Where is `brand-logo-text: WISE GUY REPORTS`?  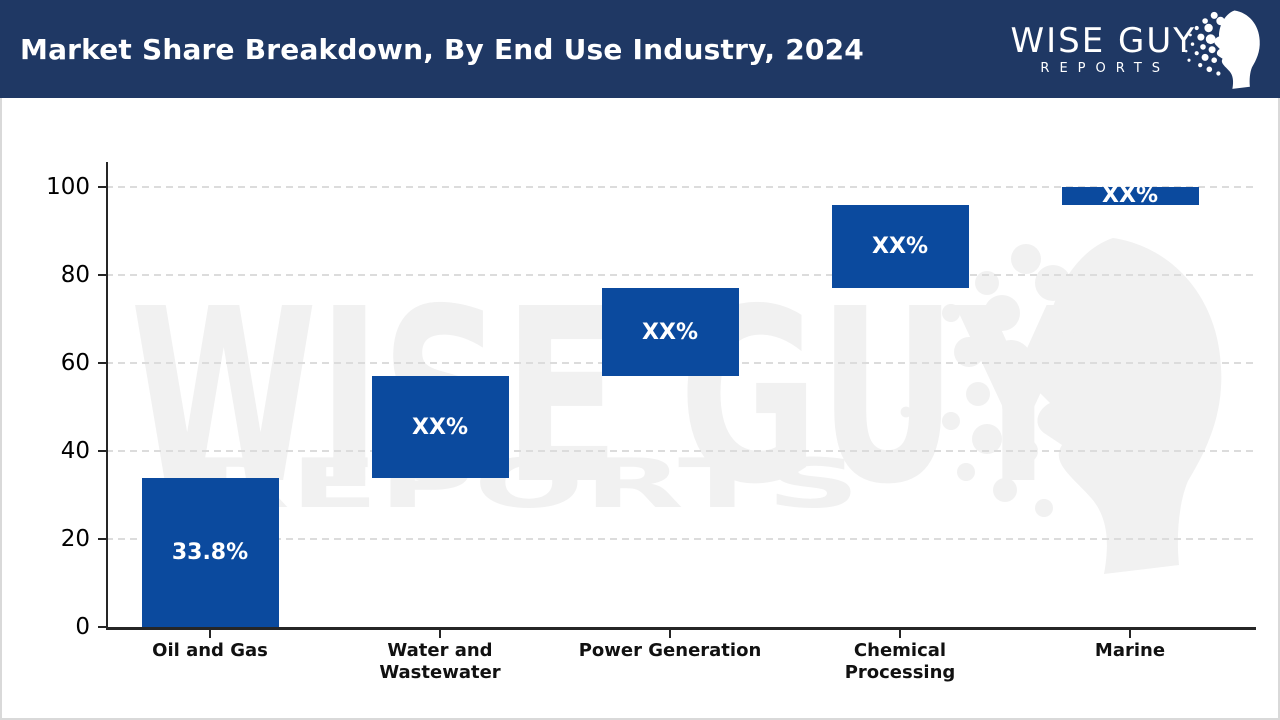 brand-logo-text: WISE GUY REPORTS is located at coordinates (1103, 49).